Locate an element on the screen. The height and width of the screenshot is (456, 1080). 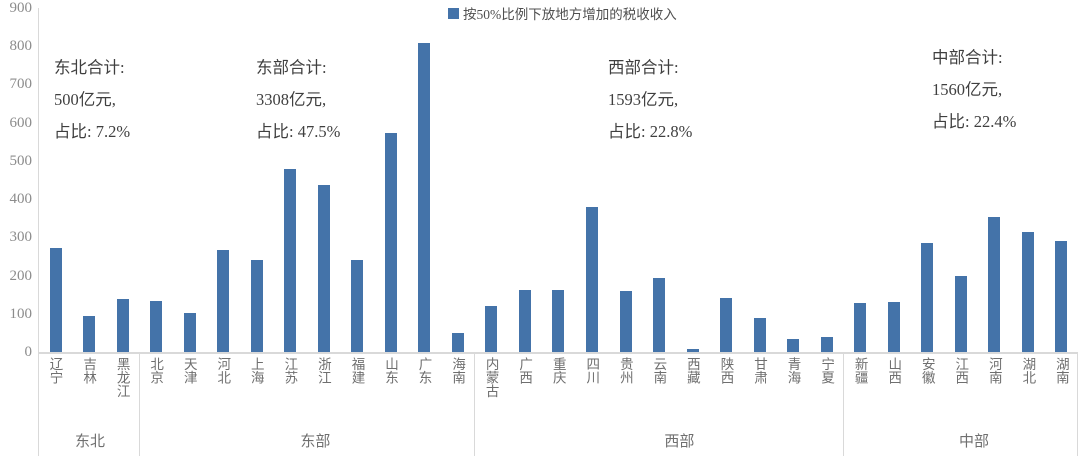
category-label: 宁夏 is located at coordinates (827, 370).